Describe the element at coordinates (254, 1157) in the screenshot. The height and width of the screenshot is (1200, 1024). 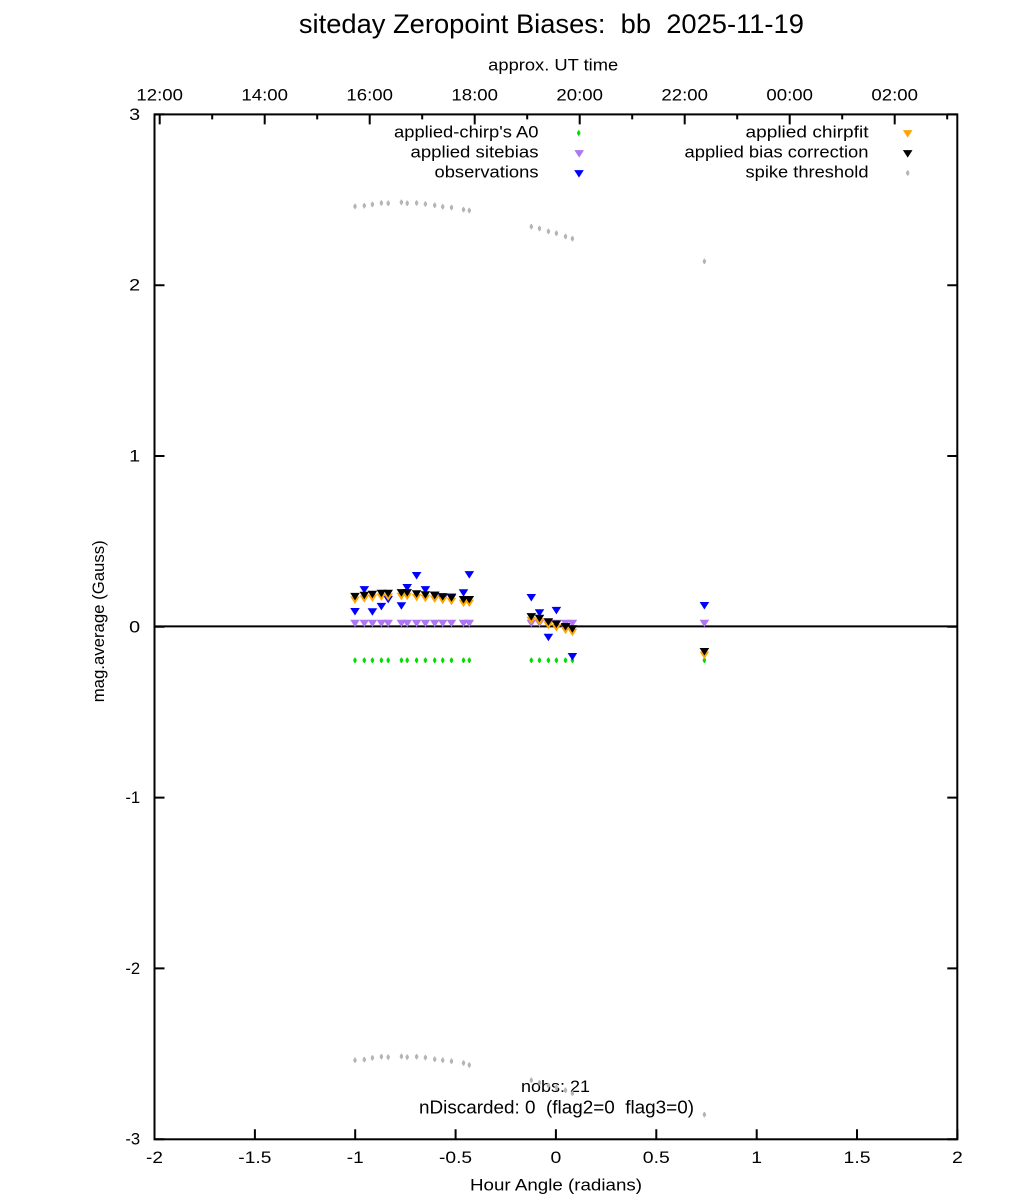
I see `svg-text: -1.5` at that location.